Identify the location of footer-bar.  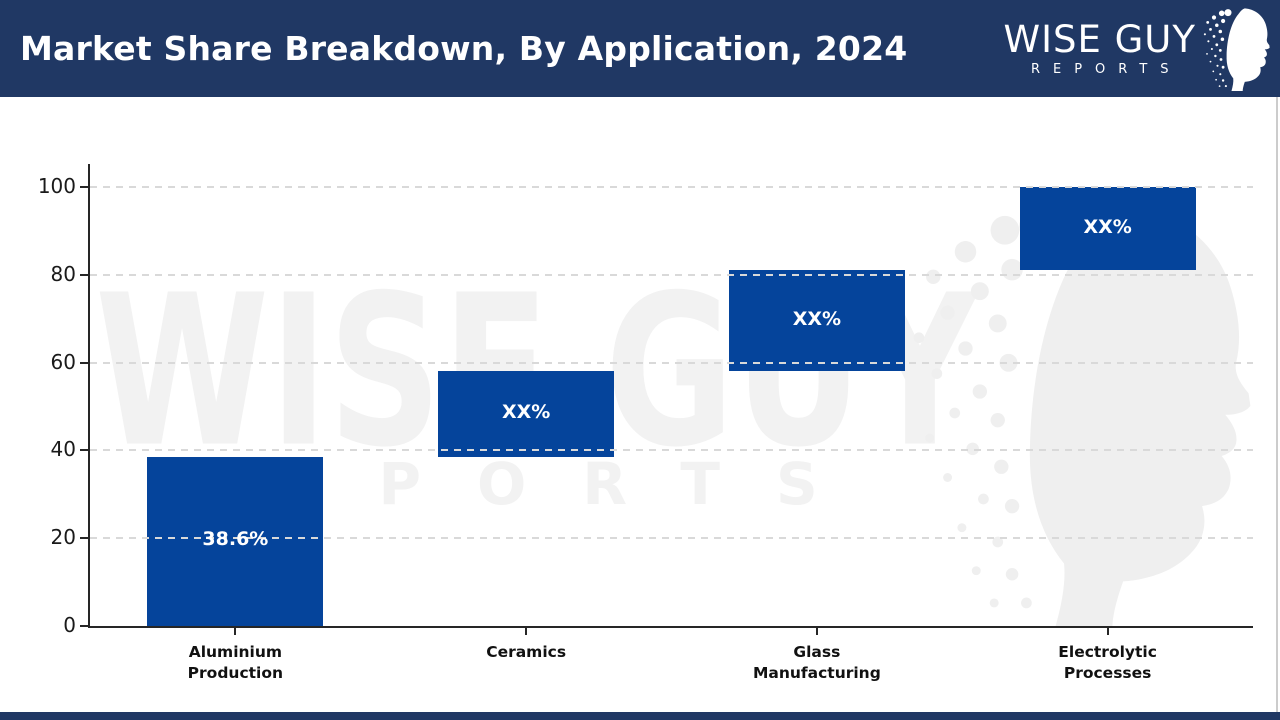
(640, 716).